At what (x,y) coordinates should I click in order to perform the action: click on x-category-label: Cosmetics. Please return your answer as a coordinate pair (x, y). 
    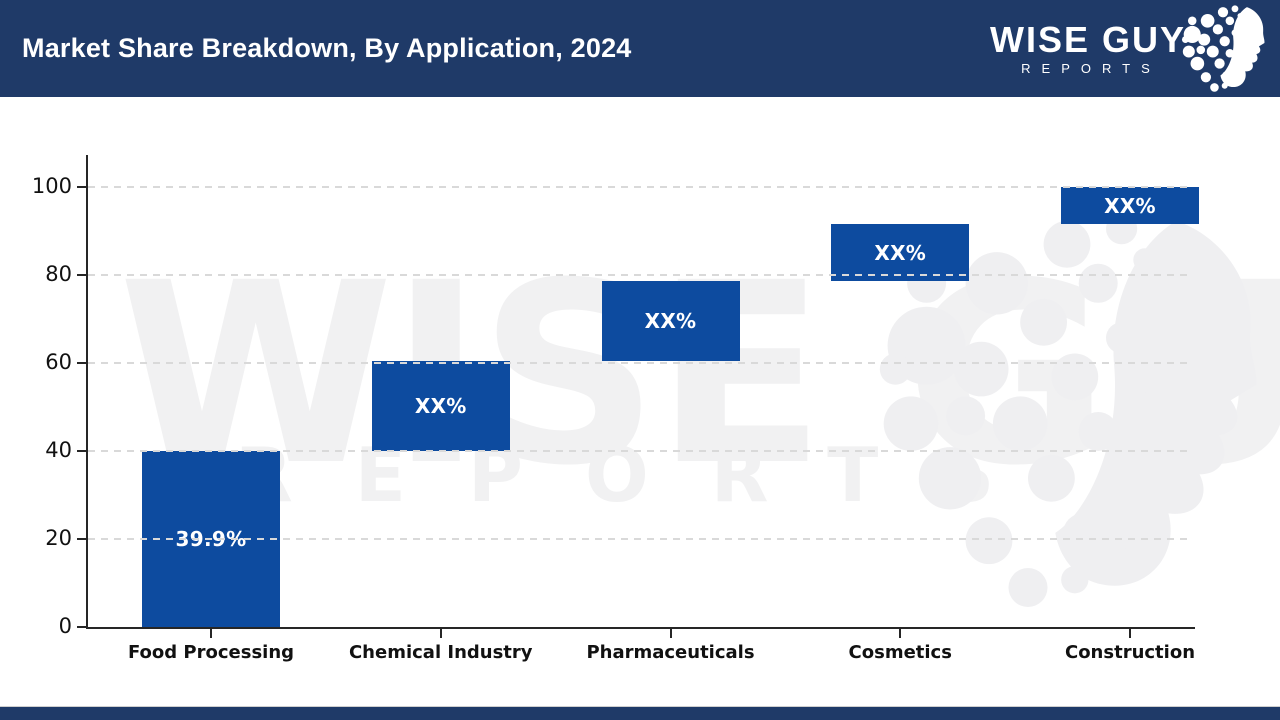
    Looking at the image, I should click on (900, 652).